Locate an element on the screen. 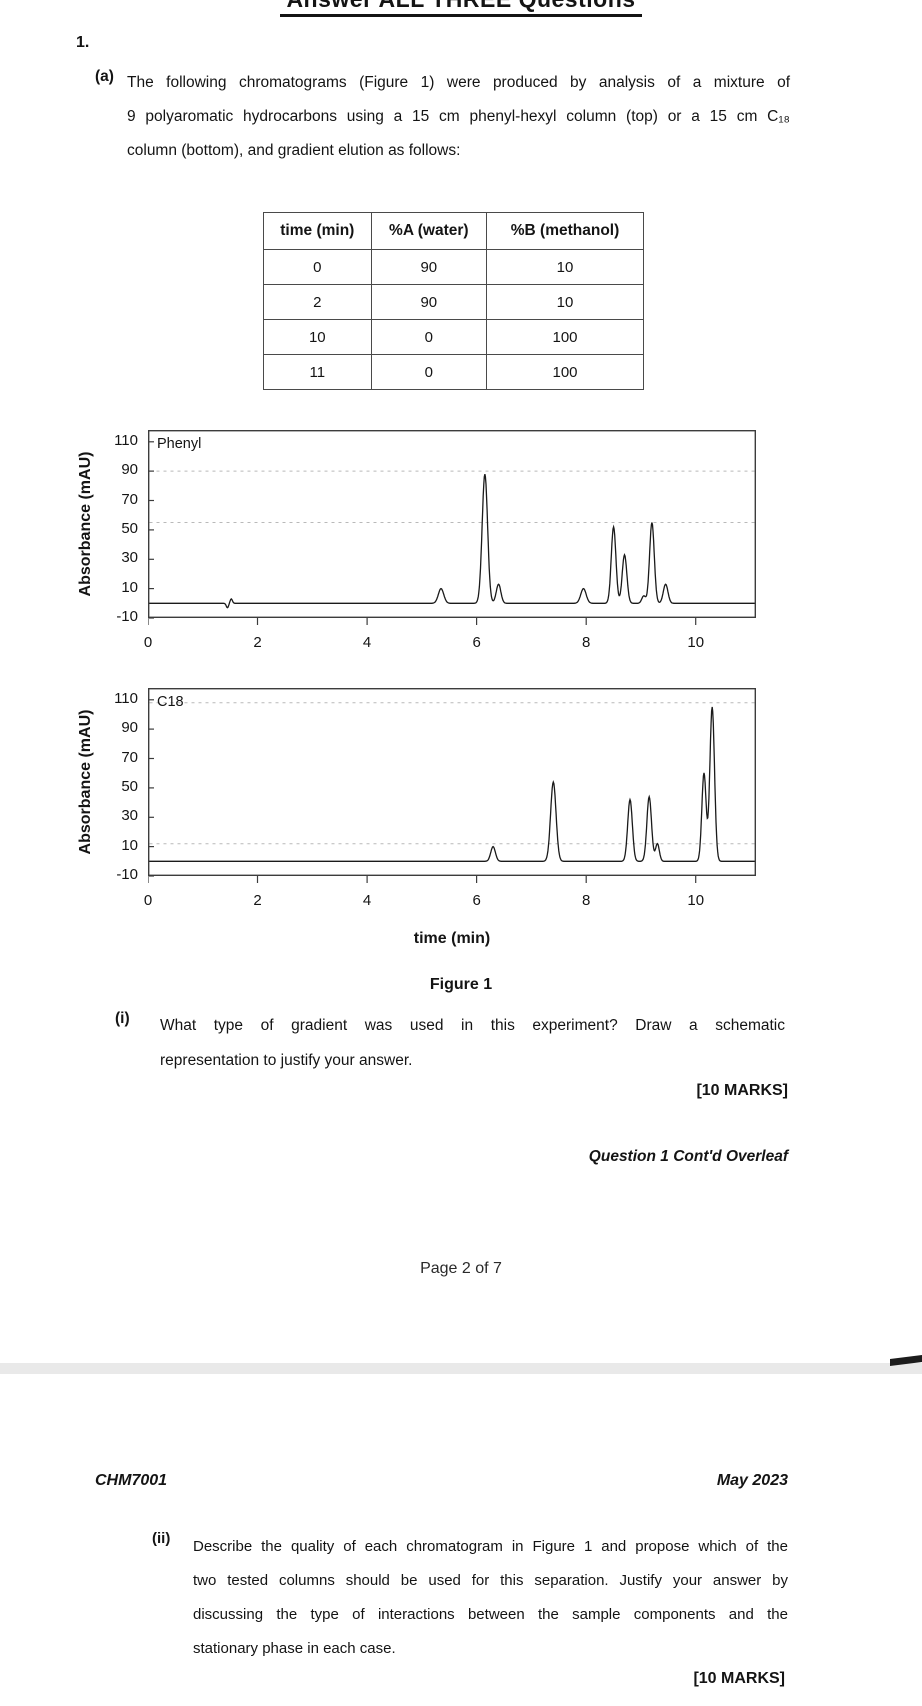  gradient-table-header-cell: time (min) is located at coordinates (317, 231).